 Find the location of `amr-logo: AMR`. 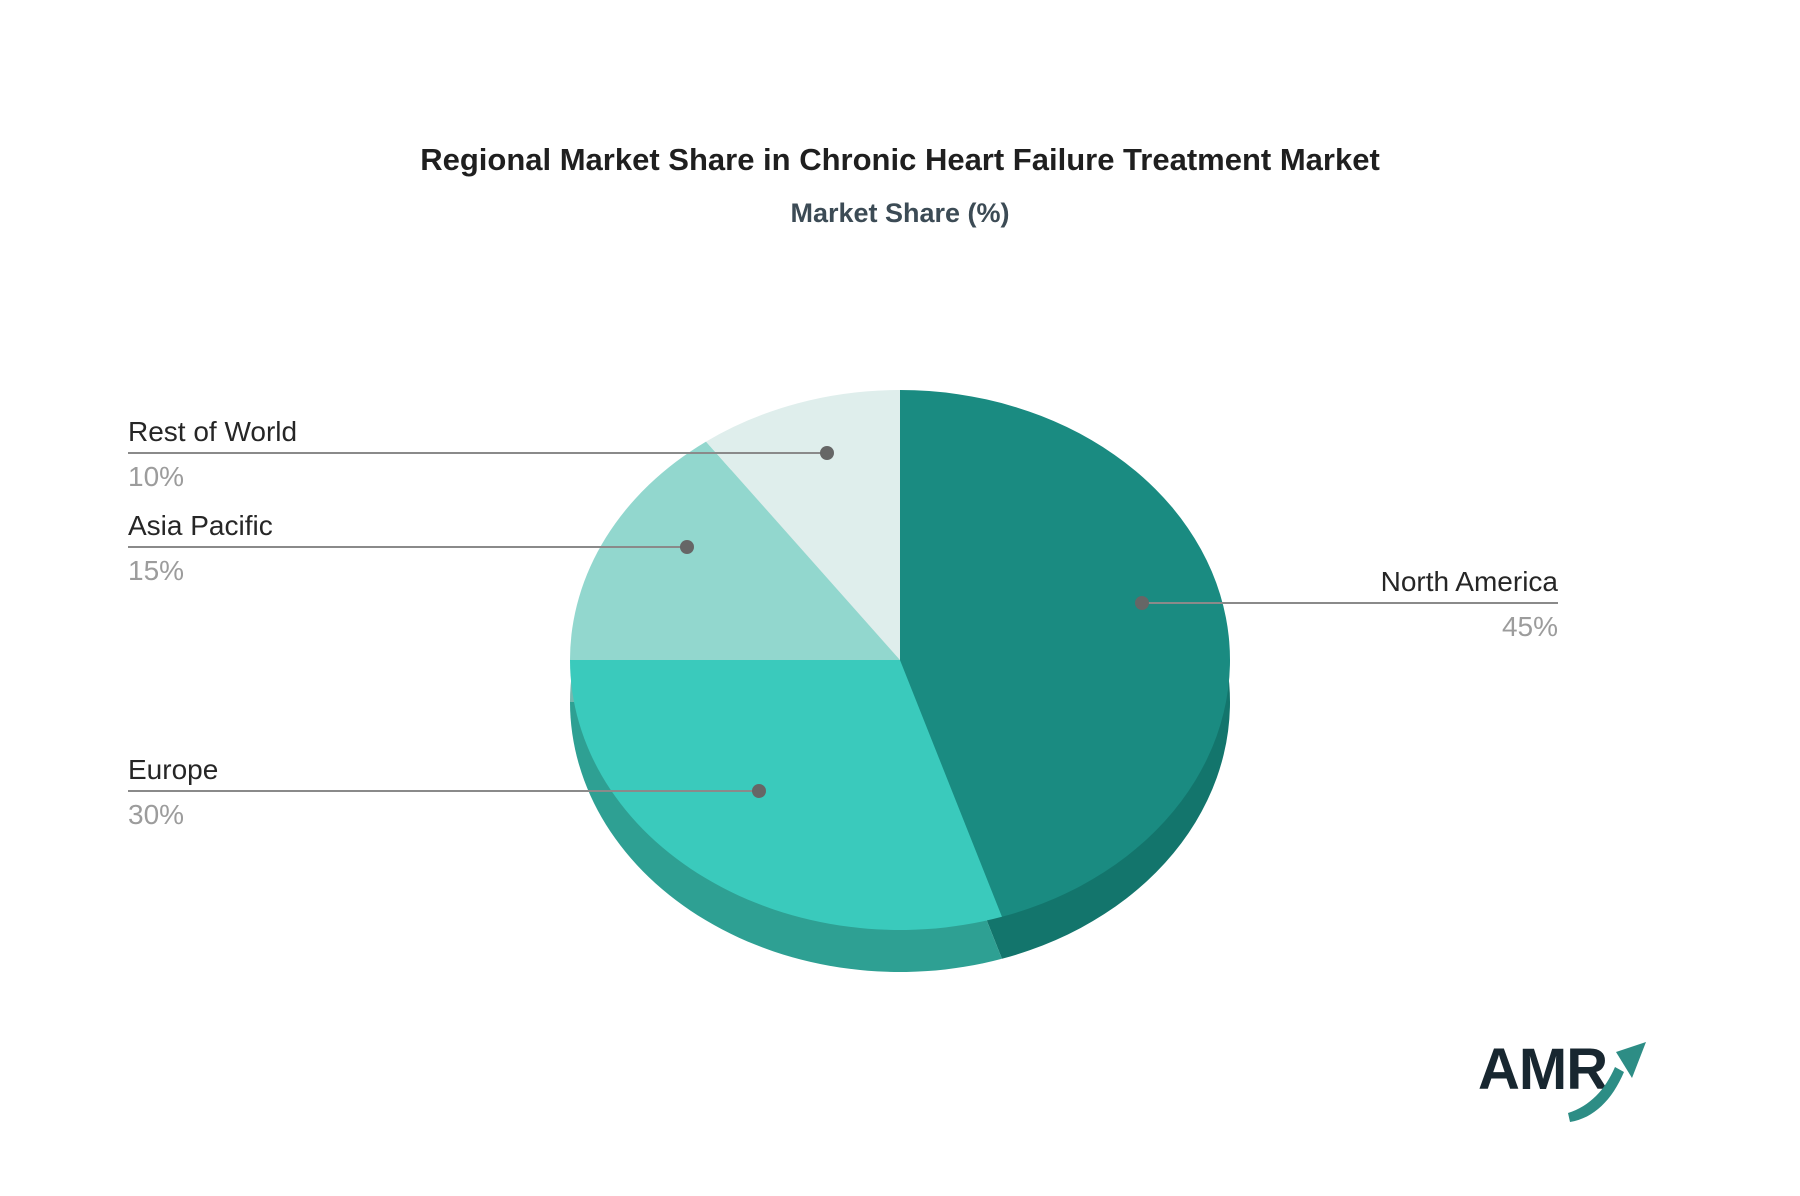

amr-logo: AMR is located at coordinates (1583, 1085).